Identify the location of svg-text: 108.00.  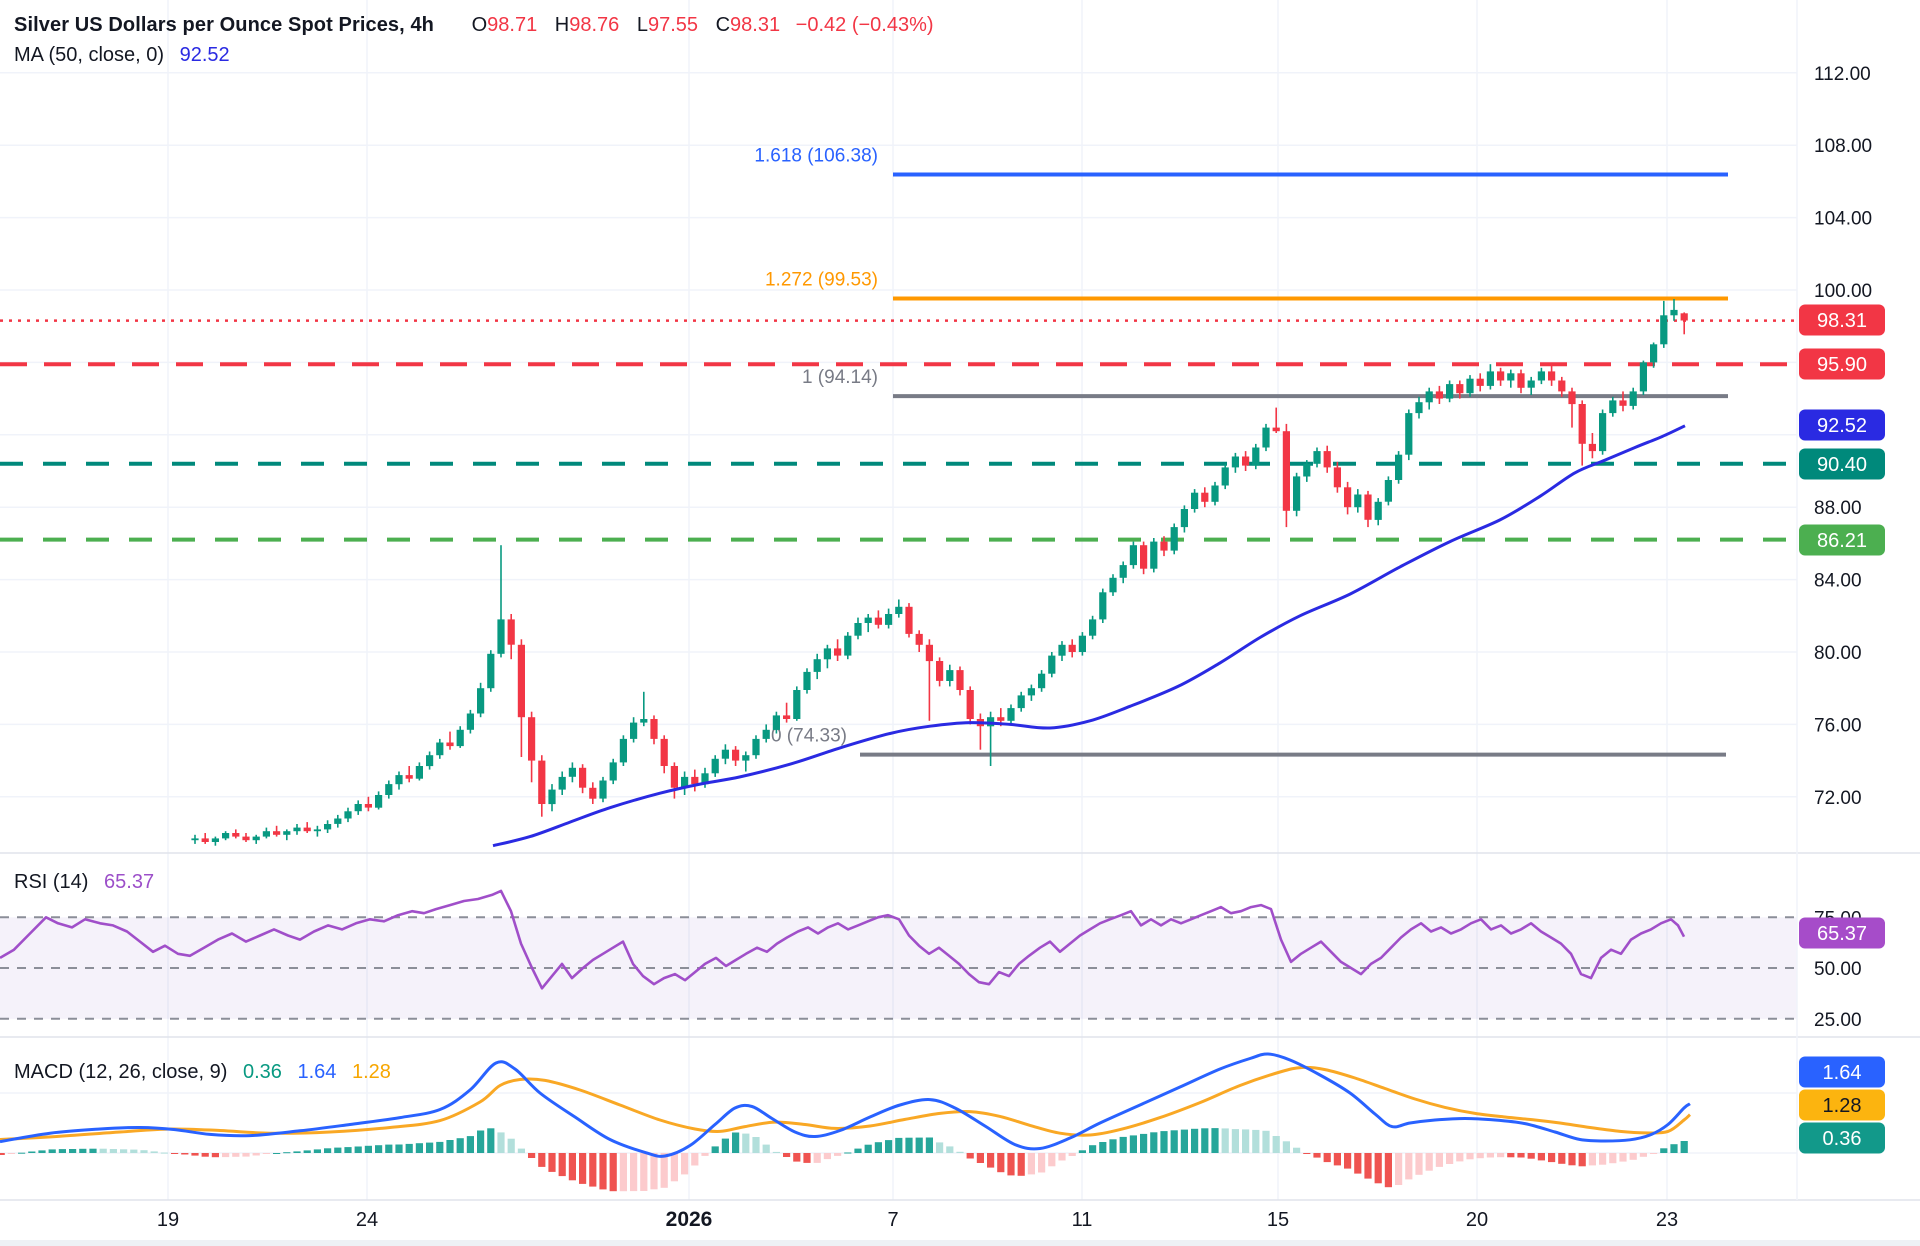
(1843, 146).